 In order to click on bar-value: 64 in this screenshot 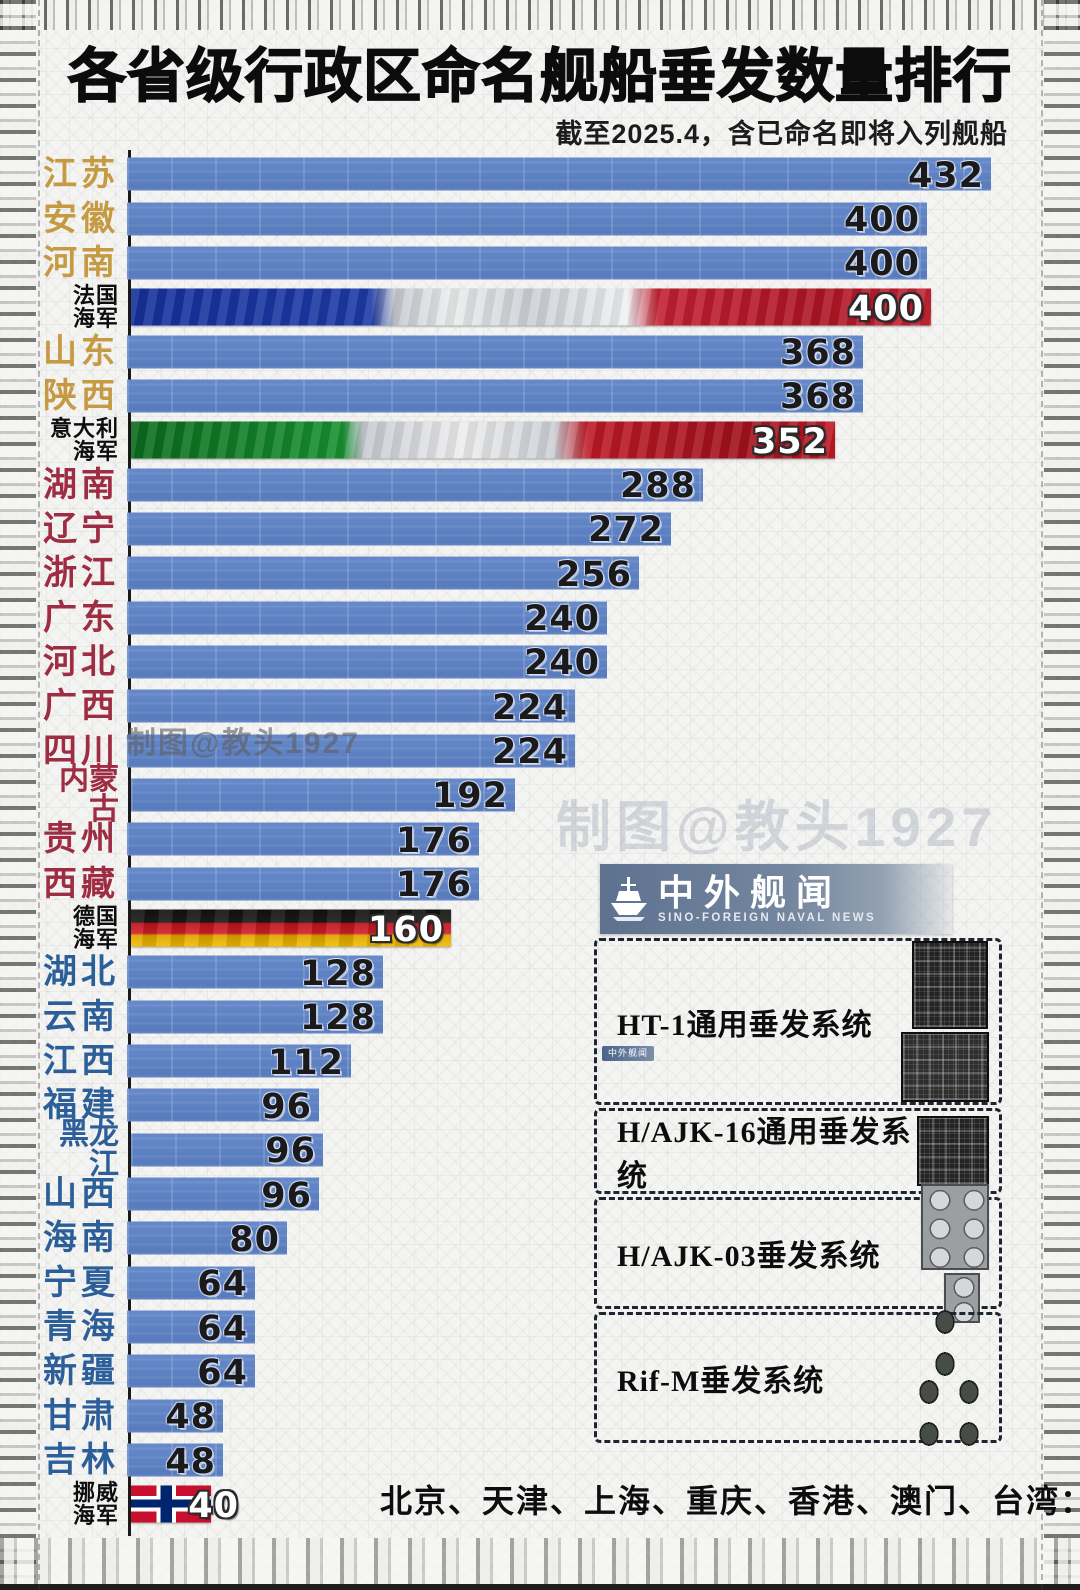, I will do `click(222, 1328)`.